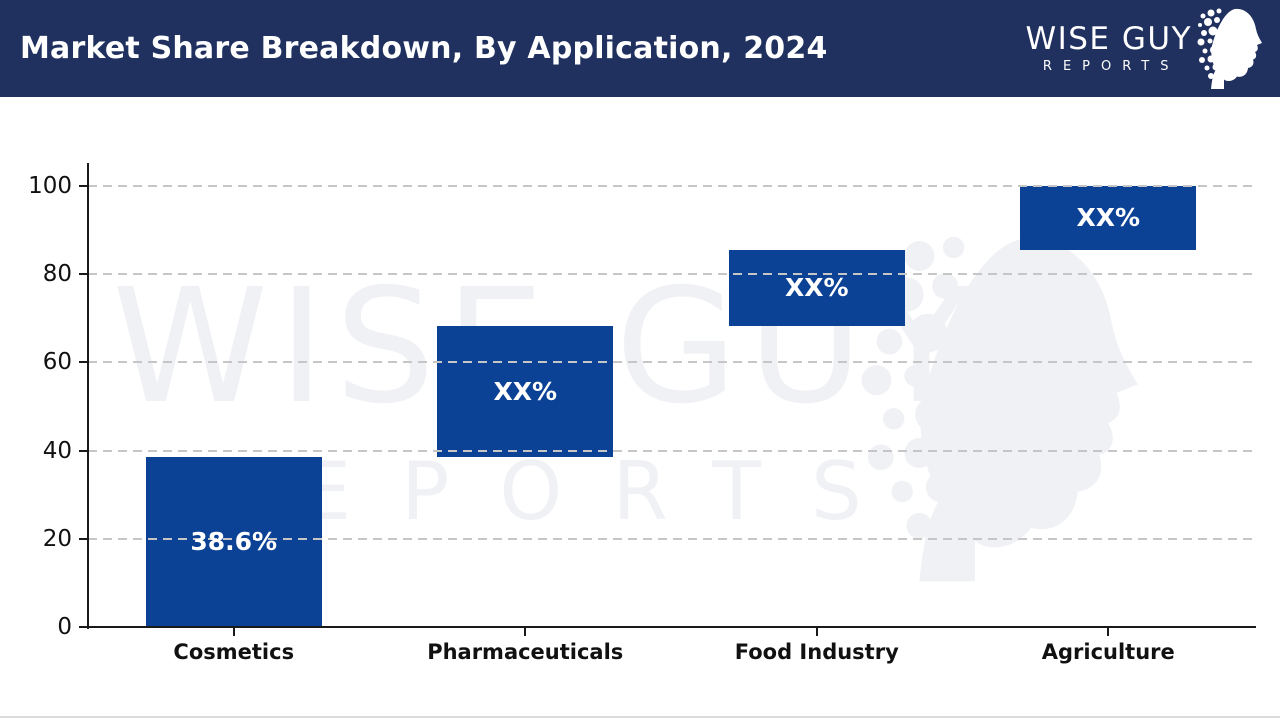  I want to click on brand-logo: WISE GUY REPORTS, so click(1145, 48).